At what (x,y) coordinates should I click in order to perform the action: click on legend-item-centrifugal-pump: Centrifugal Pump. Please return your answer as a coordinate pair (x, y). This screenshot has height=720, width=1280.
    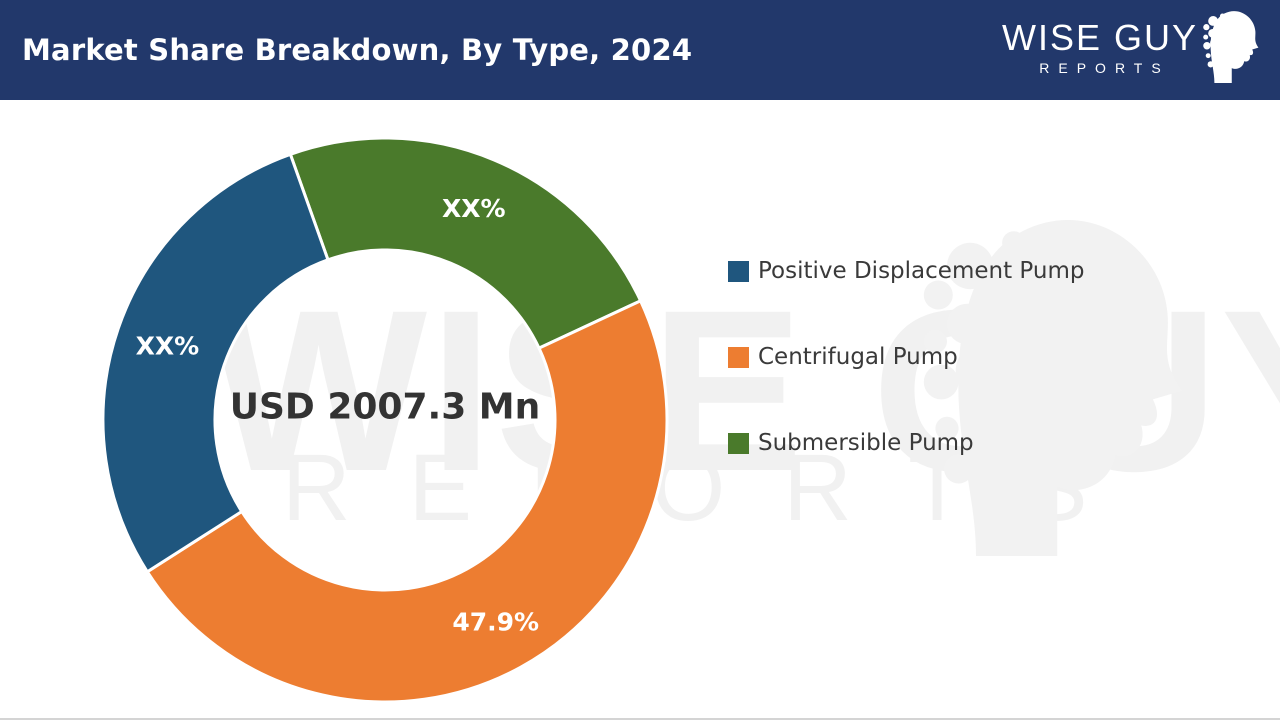
    Looking at the image, I should click on (906, 357).